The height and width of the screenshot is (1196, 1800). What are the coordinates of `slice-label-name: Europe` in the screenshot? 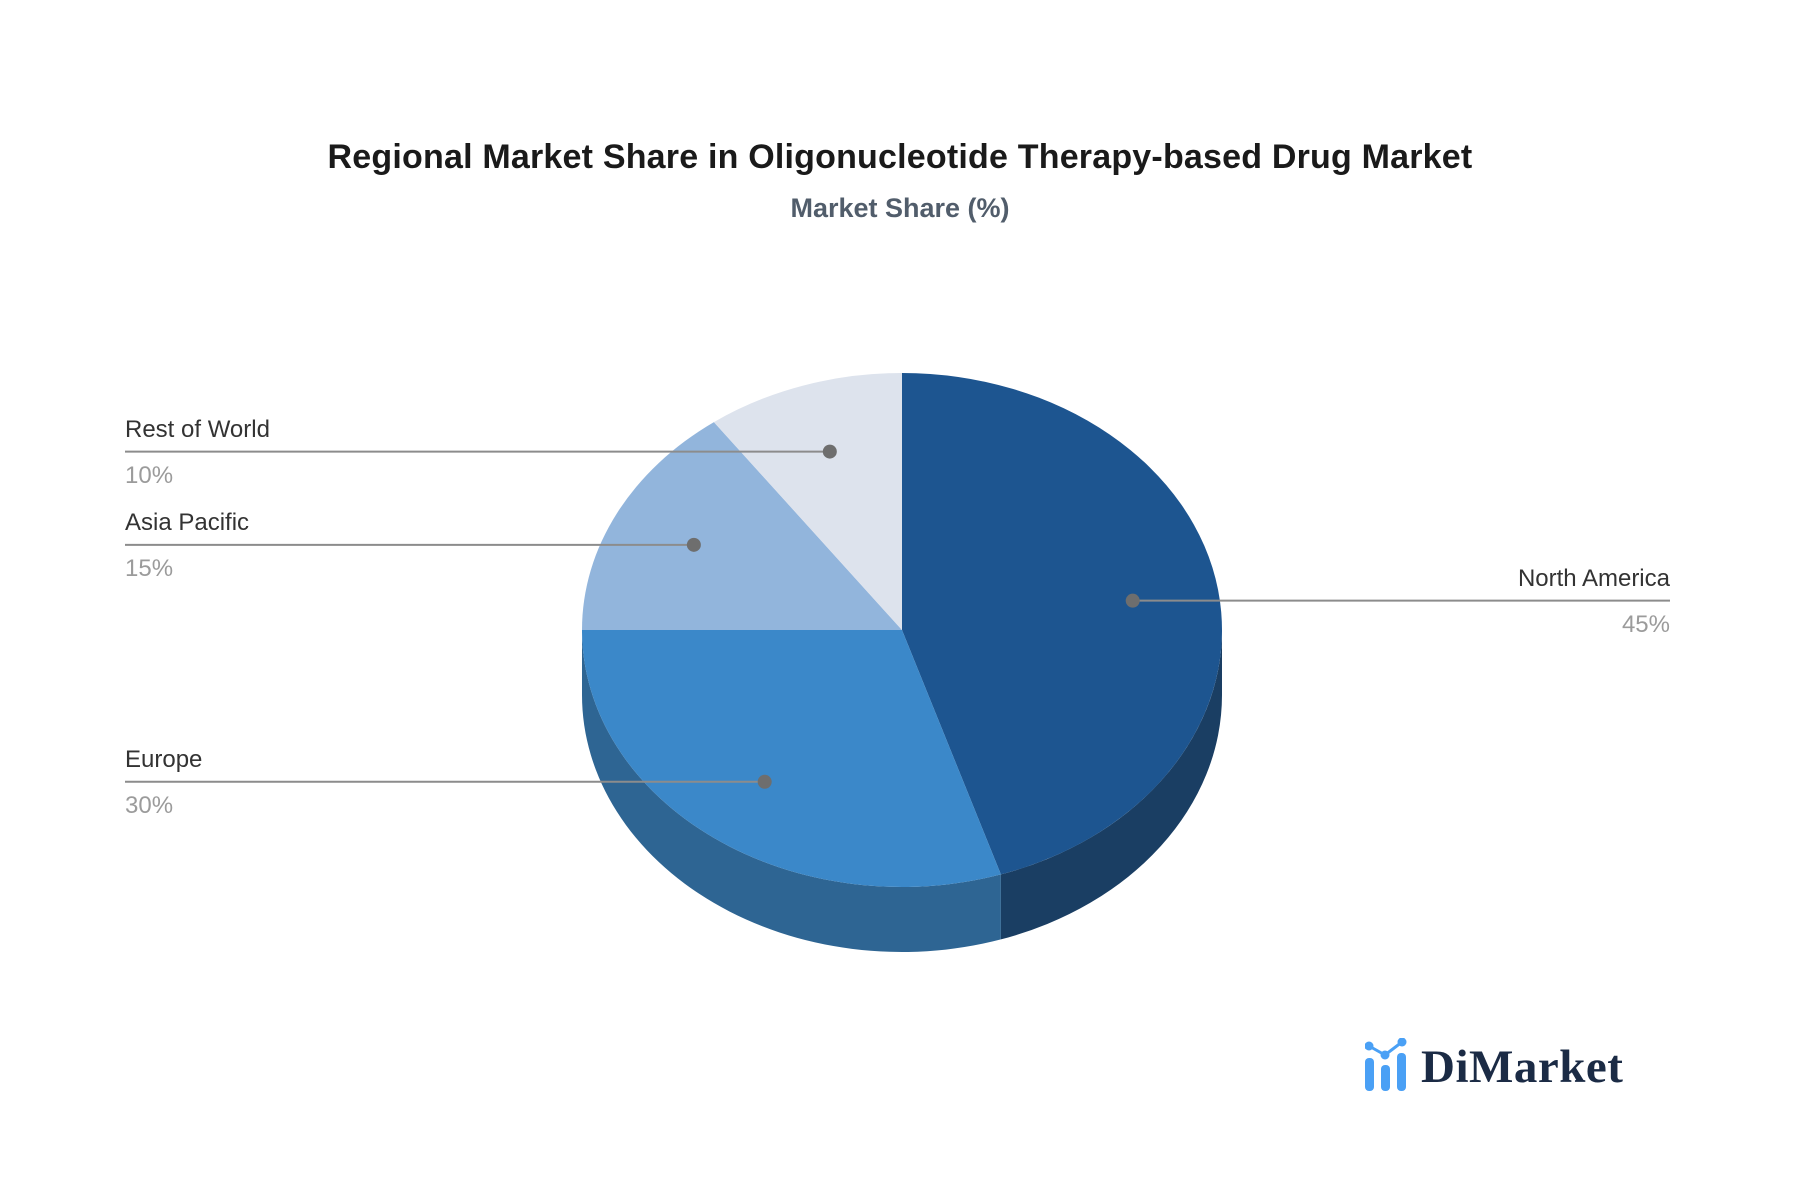 It's located at (164, 759).